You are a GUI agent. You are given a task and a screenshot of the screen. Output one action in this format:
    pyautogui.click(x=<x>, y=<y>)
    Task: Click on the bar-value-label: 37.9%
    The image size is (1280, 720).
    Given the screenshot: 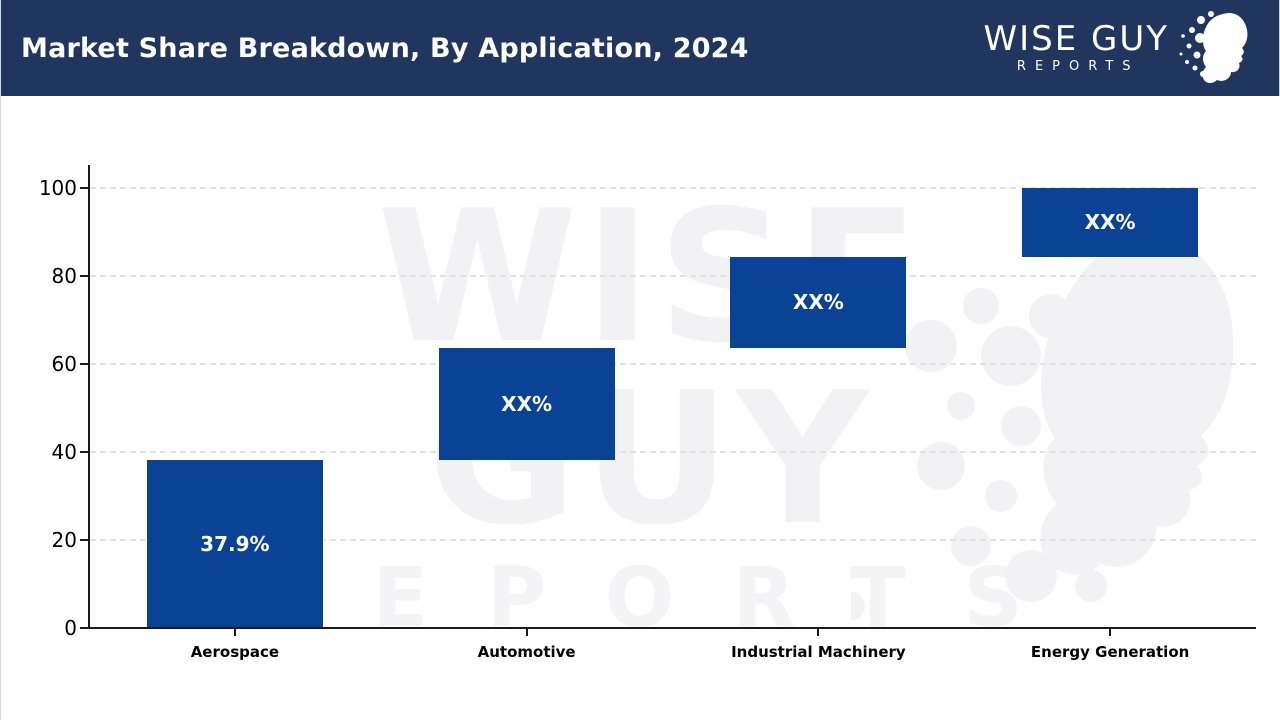 What is the action you would take?
    pyautogui.click(x=235, y=543)
    